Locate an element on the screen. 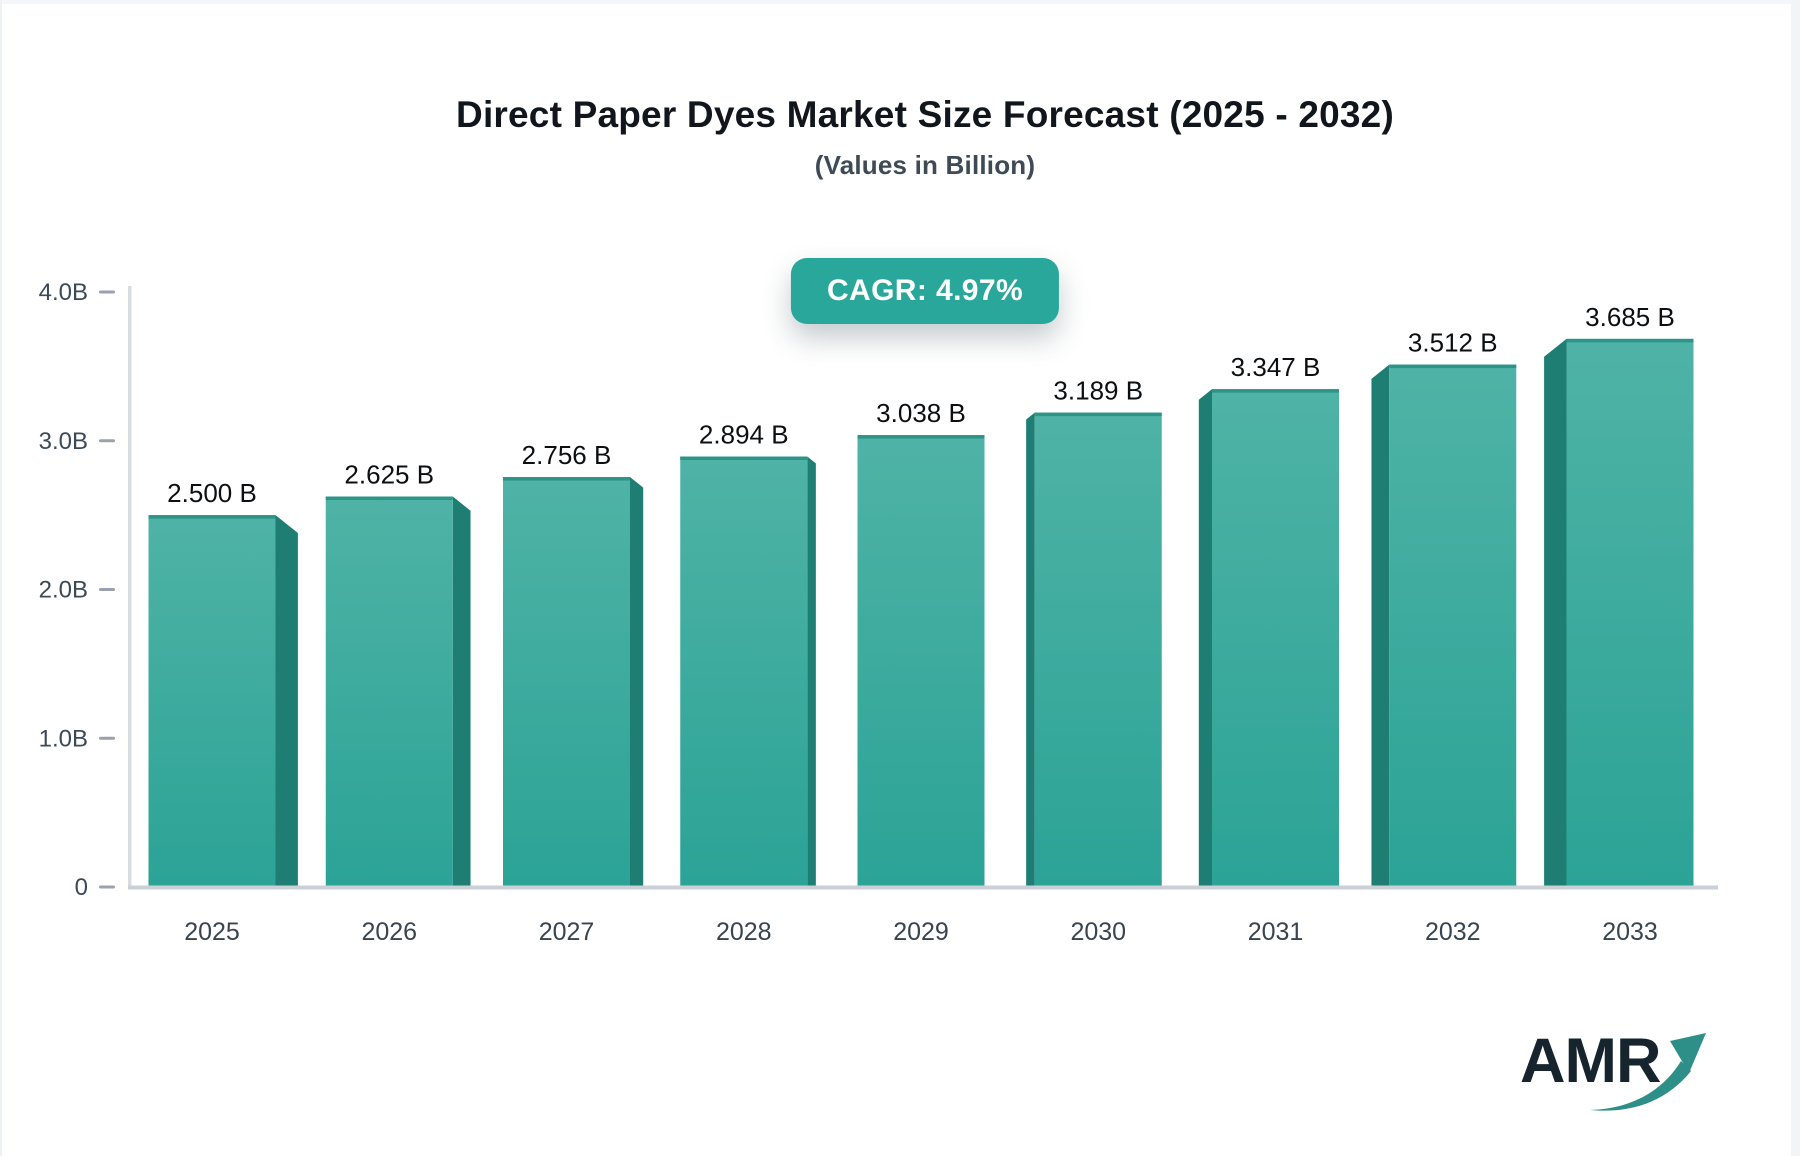 The height and width of the screenshot is (1156, 1800). value-label-2028: 2.894 B is located at coordinates (744, 435).